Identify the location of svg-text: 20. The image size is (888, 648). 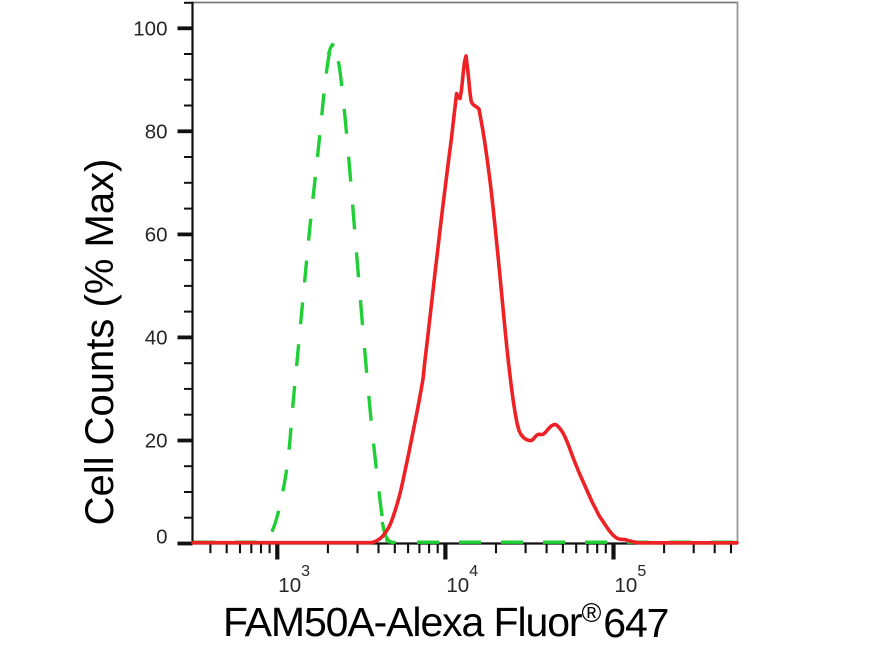
(156, 441).